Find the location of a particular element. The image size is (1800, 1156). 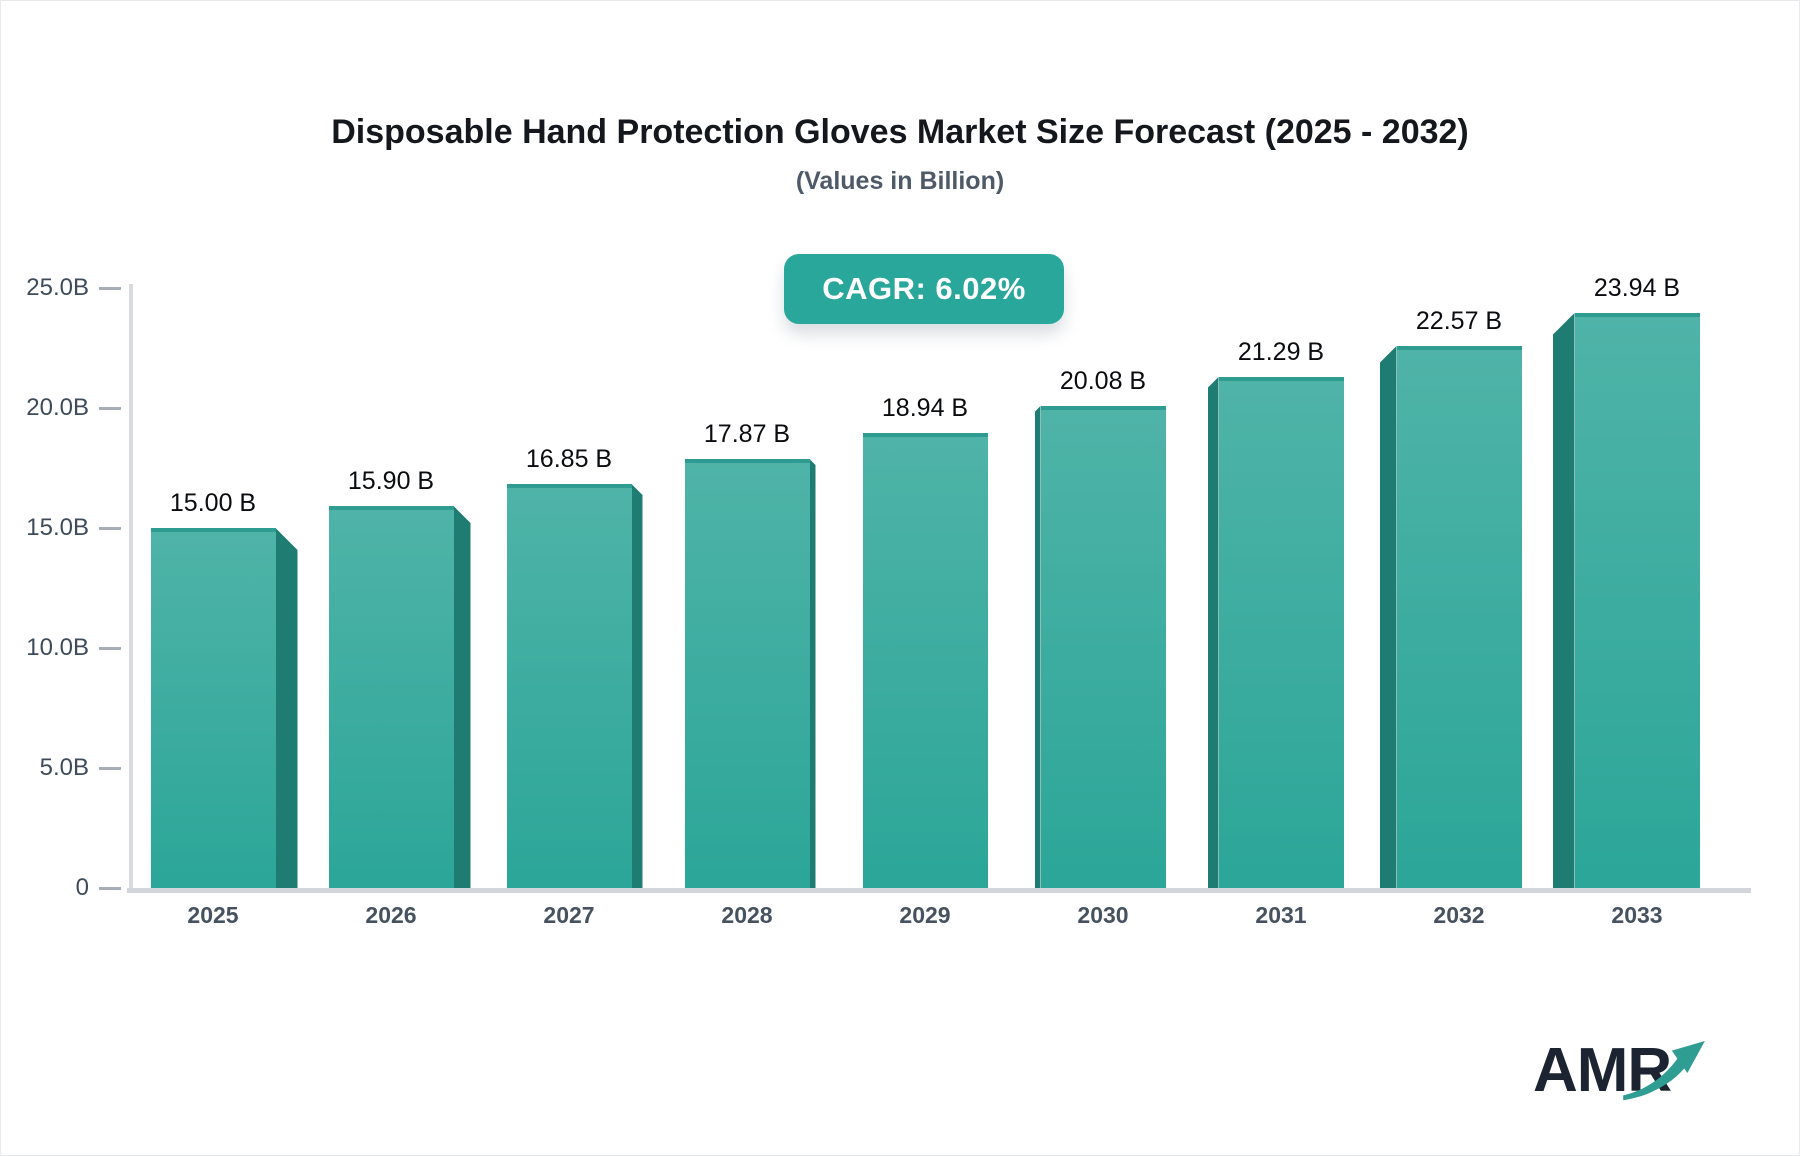

amr-logo-text: AMR is located at coordinates (1602, 1070).